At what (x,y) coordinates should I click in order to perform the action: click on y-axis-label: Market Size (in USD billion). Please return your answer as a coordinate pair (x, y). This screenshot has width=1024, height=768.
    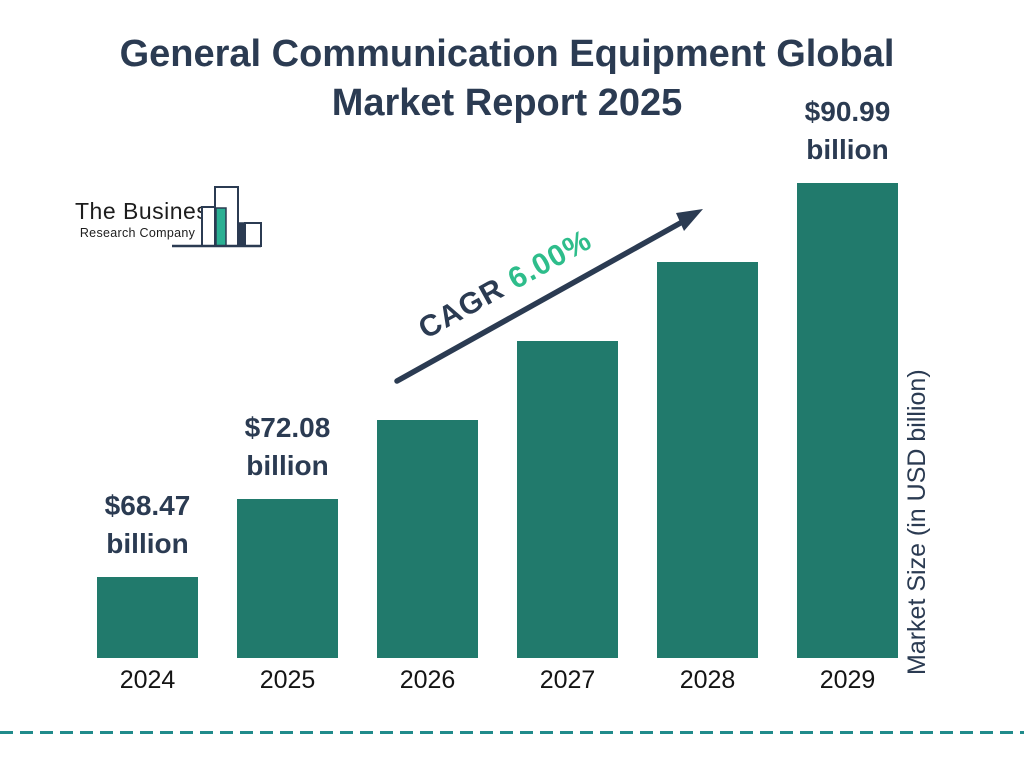
    Looking at the image, I should click on (917, 522).